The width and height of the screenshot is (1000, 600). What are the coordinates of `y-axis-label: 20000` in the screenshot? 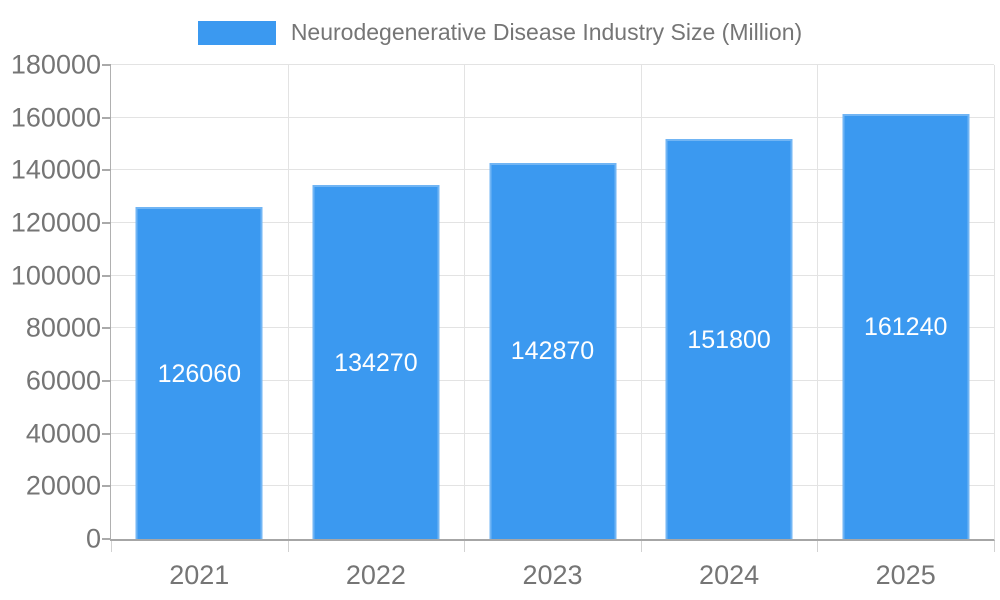 It's located at (63, 485).